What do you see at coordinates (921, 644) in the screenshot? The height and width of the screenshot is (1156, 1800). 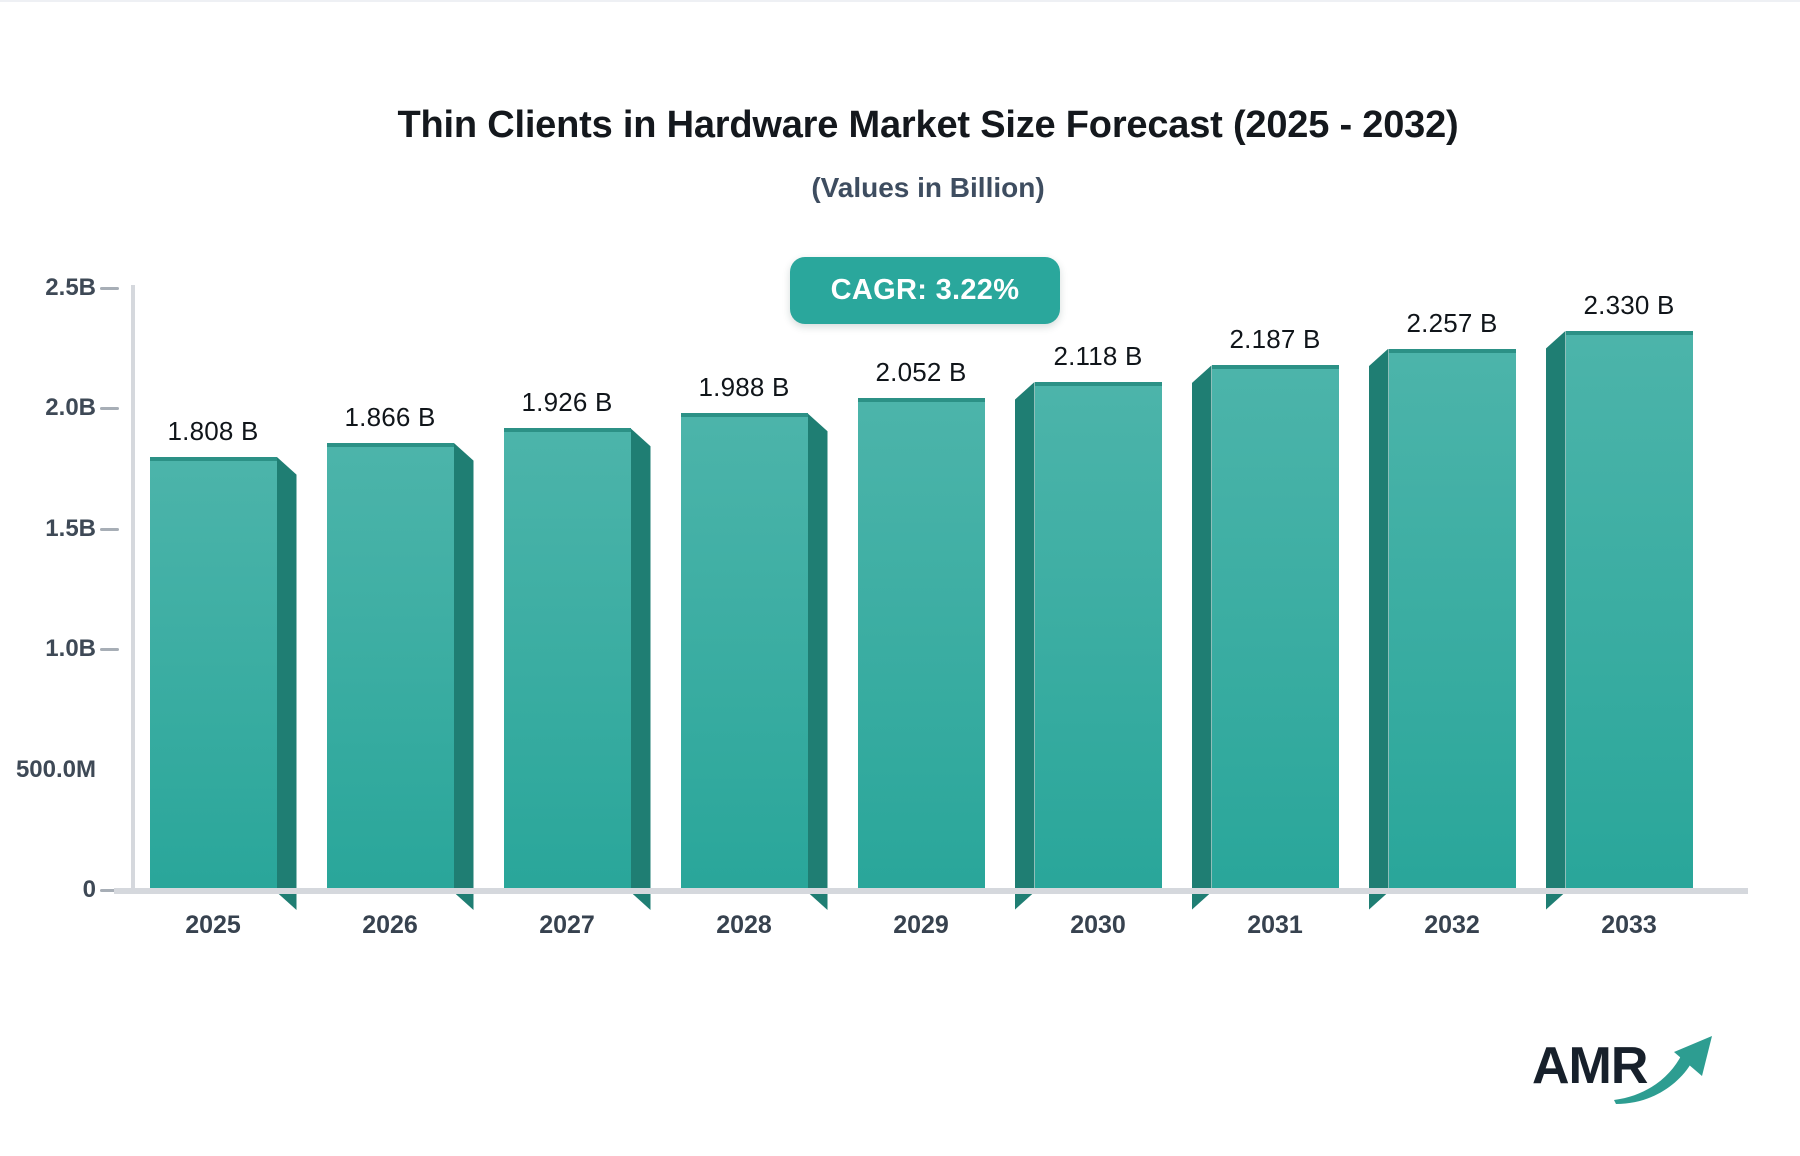 I see `bar-2029` at bounding box center [921, 644].